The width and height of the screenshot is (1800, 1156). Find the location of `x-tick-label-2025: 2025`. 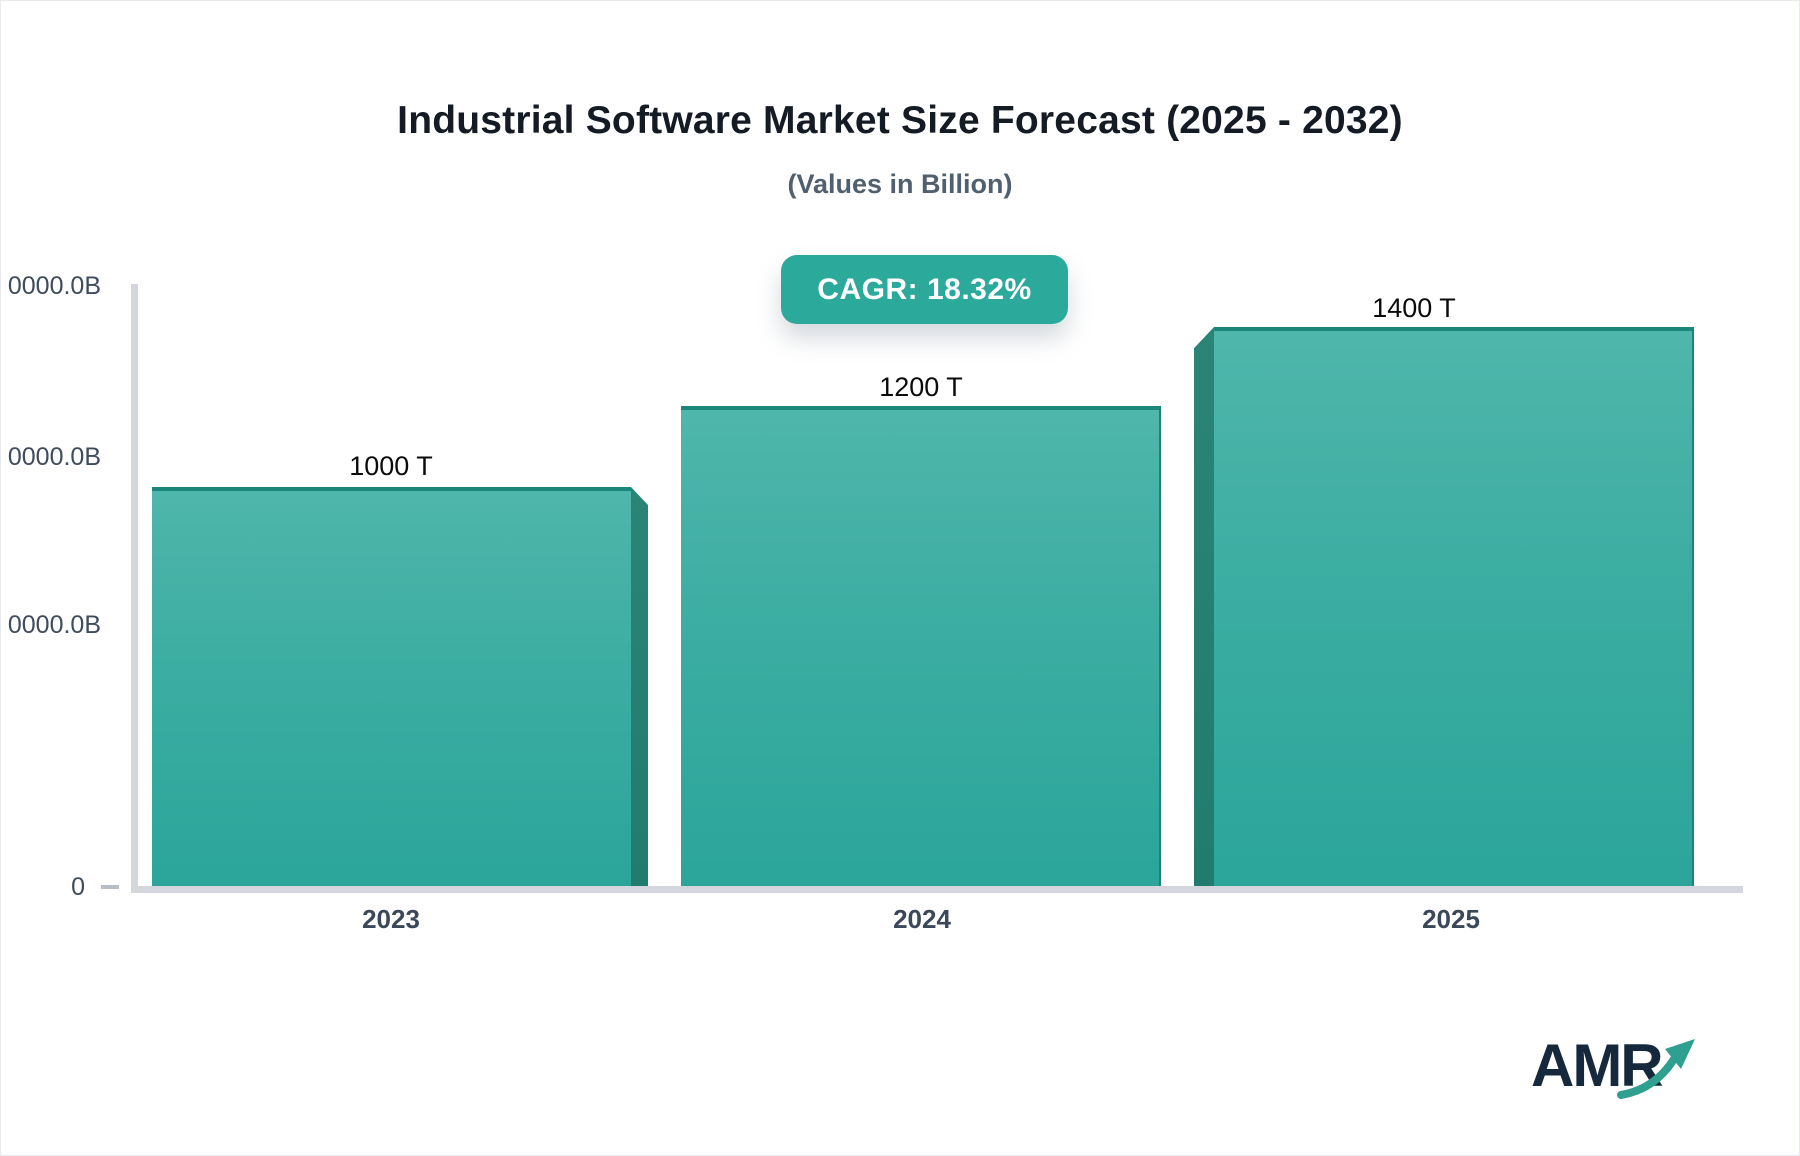

x-tick-label-2025: 2025 is located at coordinates (1451, 919).